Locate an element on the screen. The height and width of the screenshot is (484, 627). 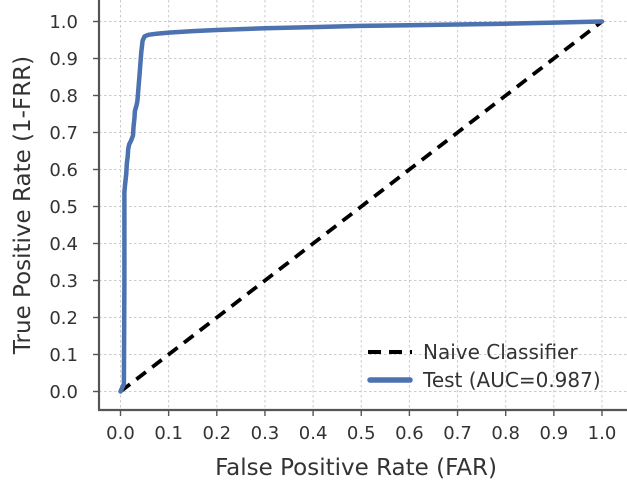
y-tick-label: 0.1 is located at coordinates (63, 355).